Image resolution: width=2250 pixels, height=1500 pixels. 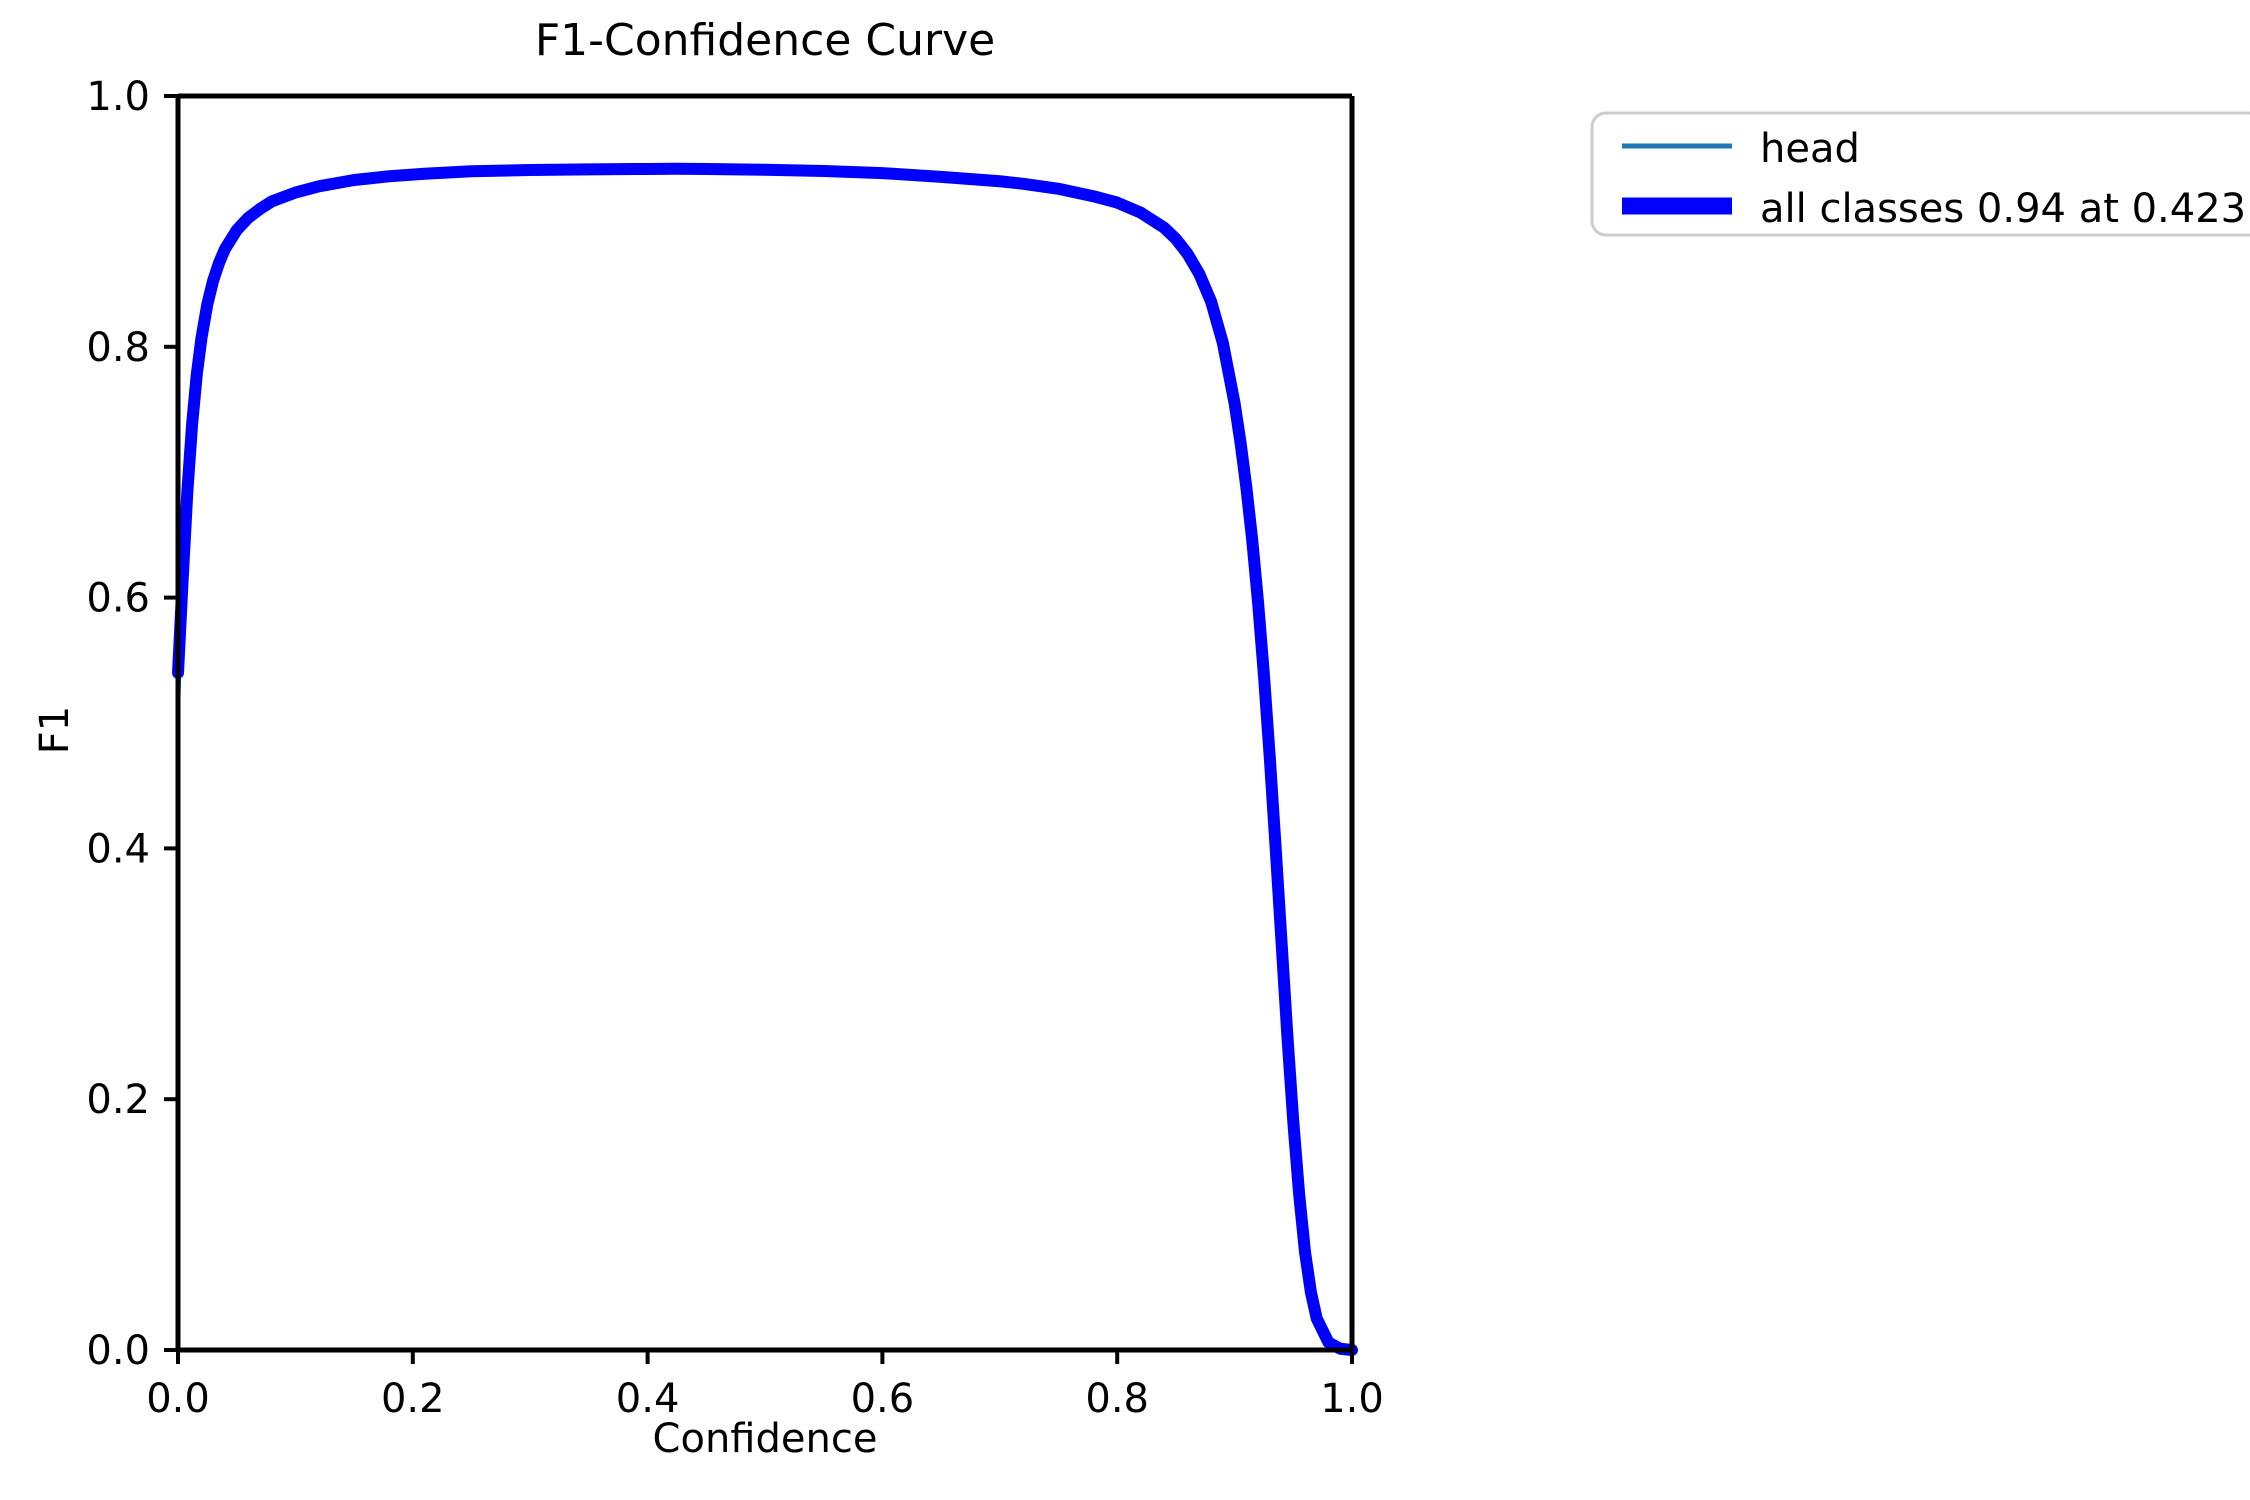 I want to click on legend-label-all-classes: all classes 0.94 at 0.423, so click(x=2003, y=209).